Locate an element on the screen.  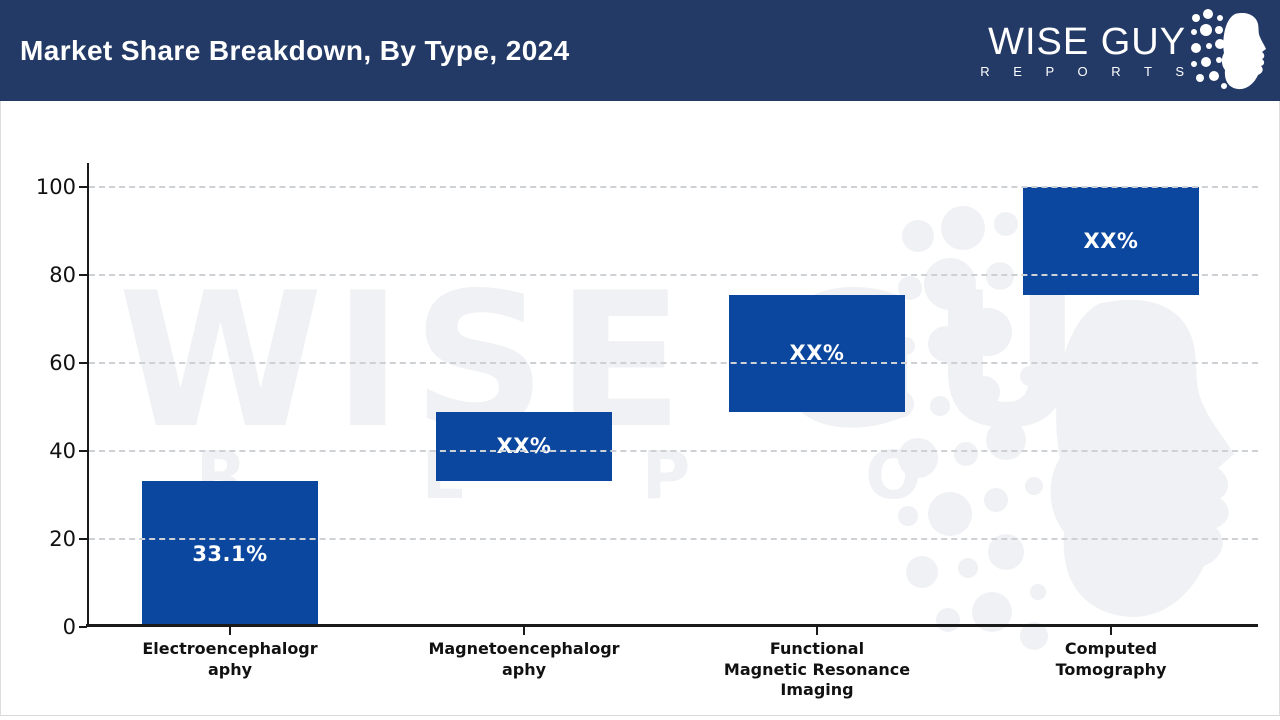
brand-name: WISE GUY is located at coordinates (1087, 42).